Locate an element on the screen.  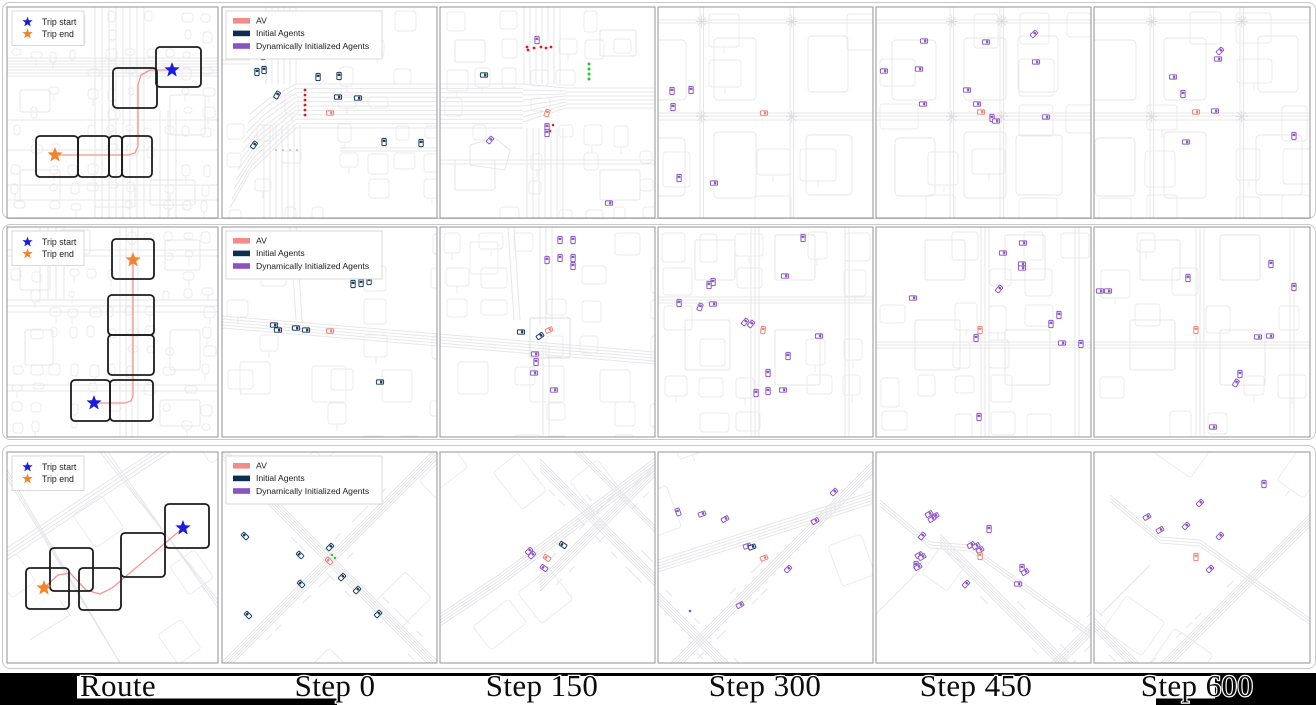
svg-text: Step 600 is located at coordinates (1197, 685).